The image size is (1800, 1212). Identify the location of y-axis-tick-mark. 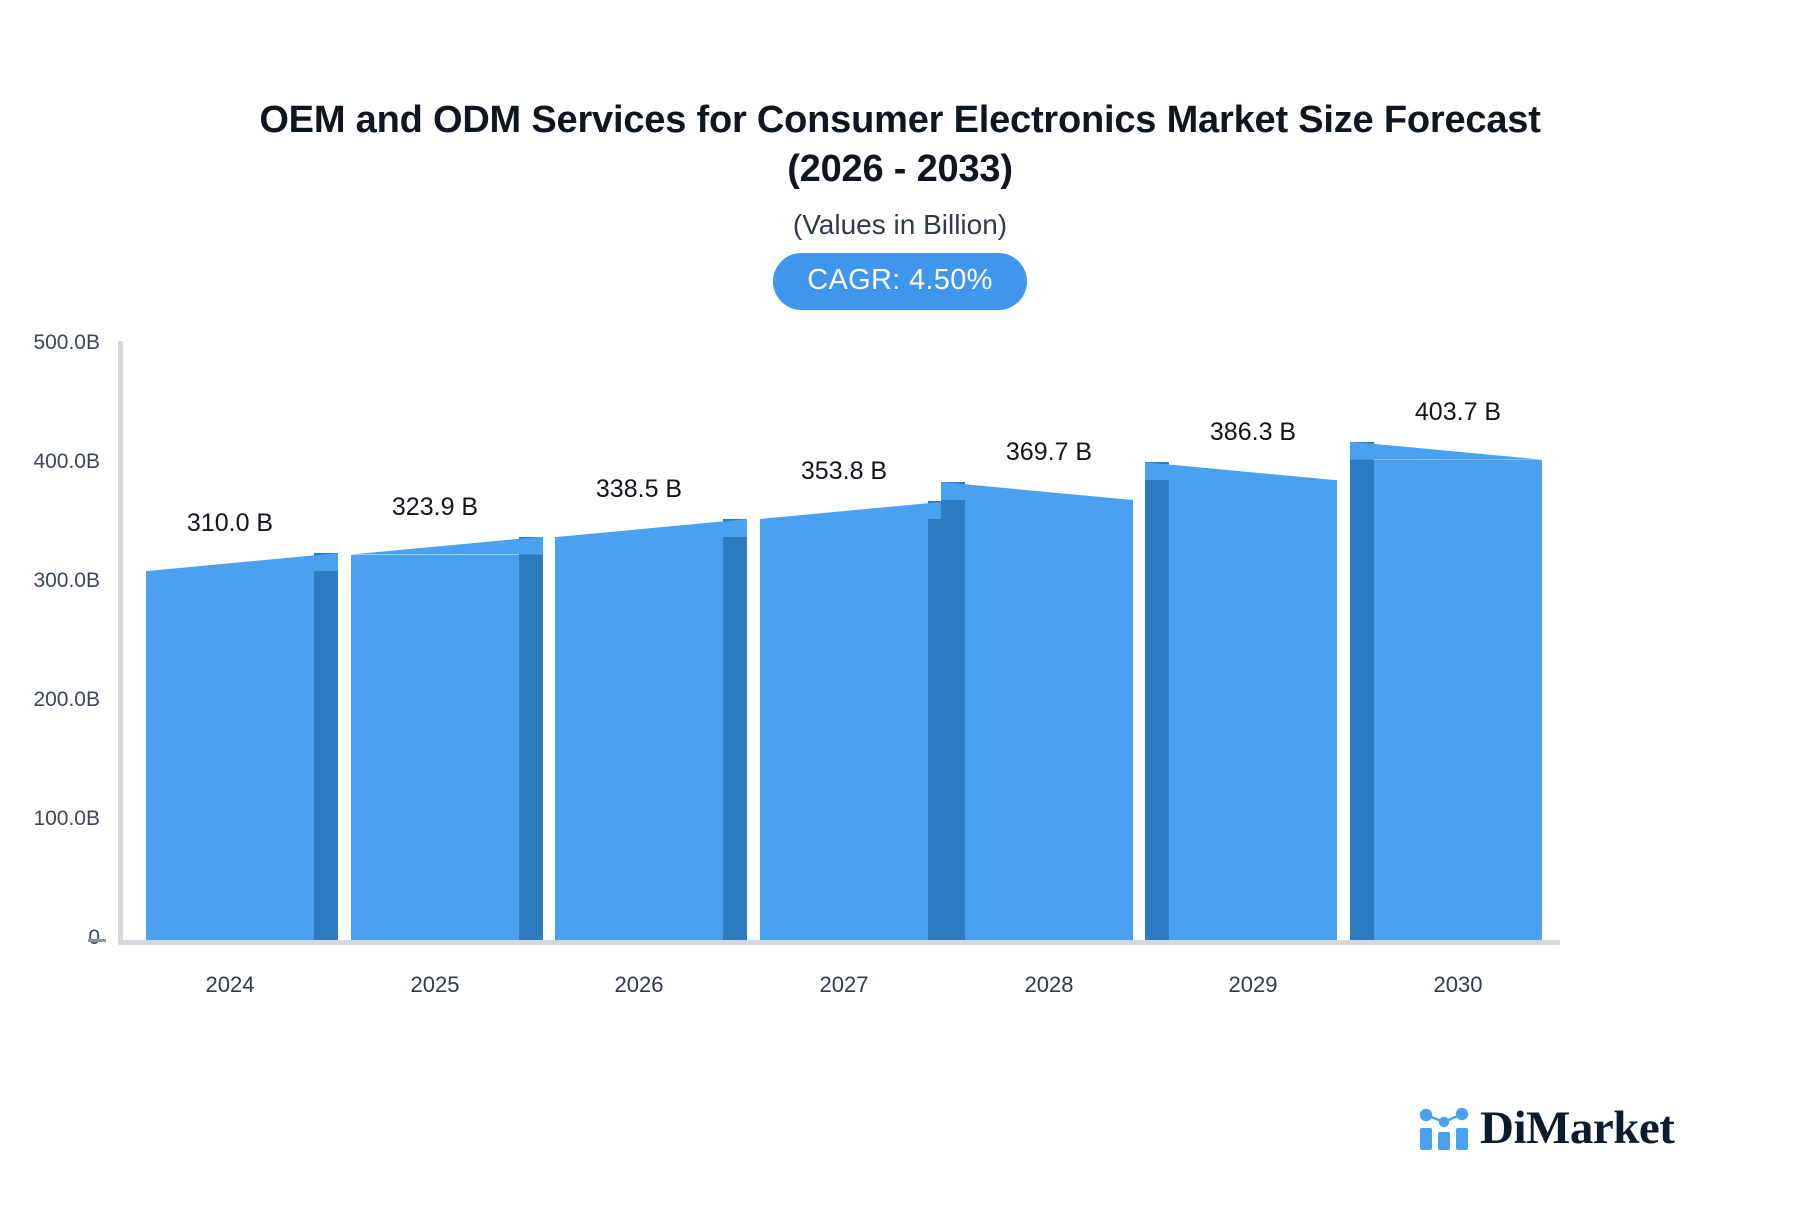
(97, 940).